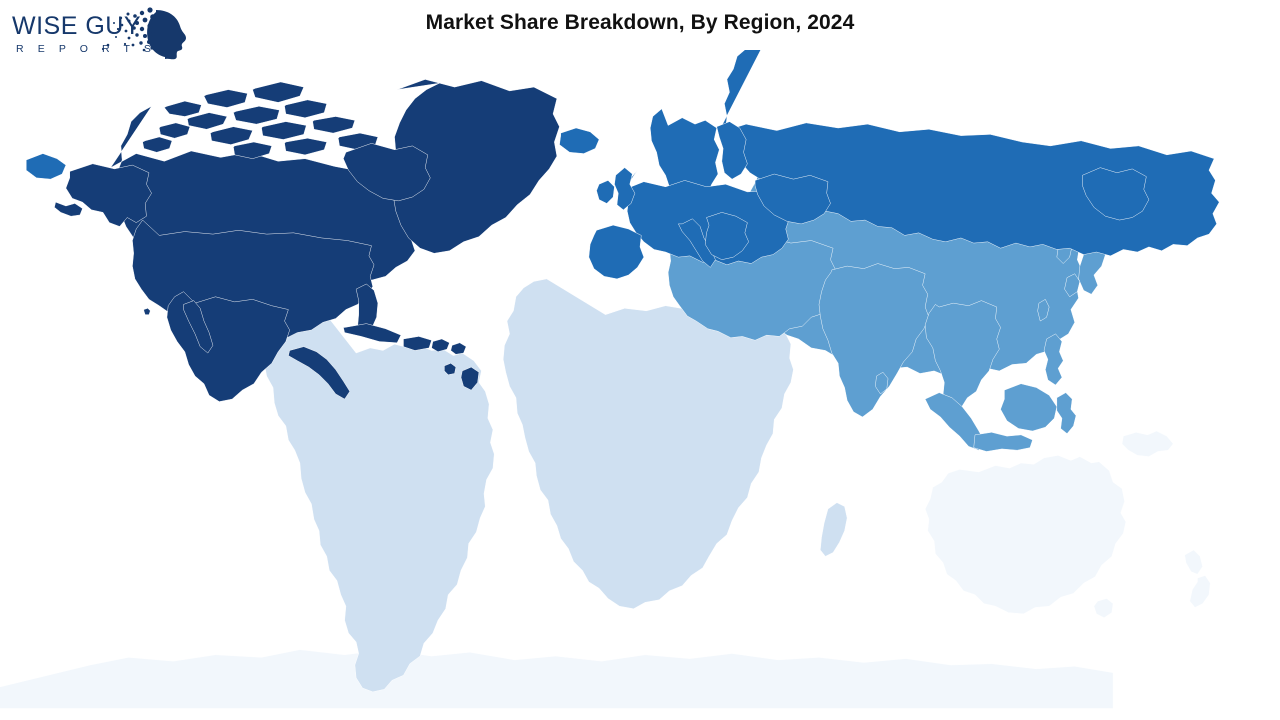  What do you see at coordinates (874, 340) in the screenshot?
I see `country-south-asia` at bounding box center [874, 340].